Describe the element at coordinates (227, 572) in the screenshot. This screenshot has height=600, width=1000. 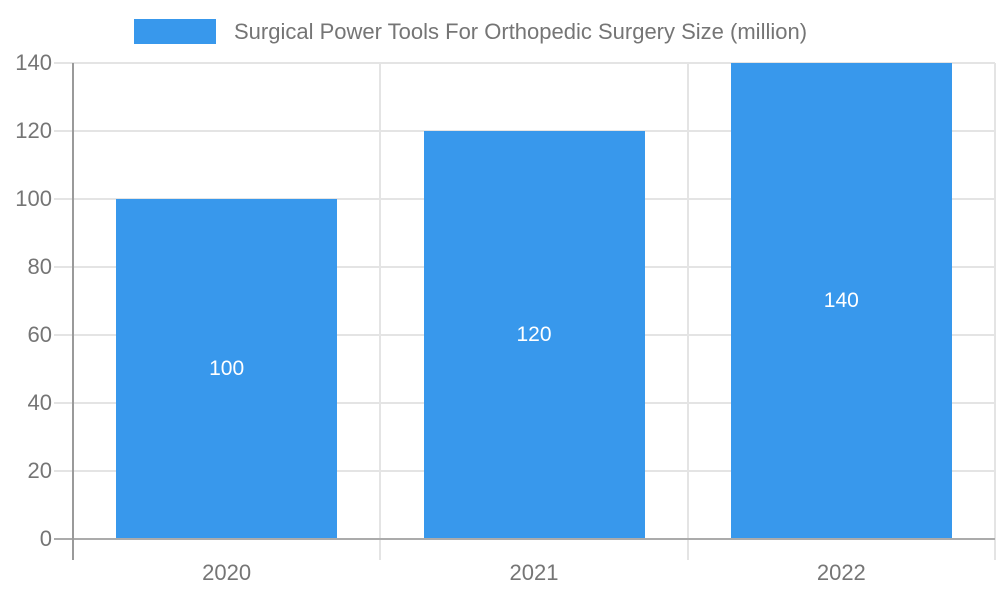
I see `x-axis-tick-label: 2020` at that location.